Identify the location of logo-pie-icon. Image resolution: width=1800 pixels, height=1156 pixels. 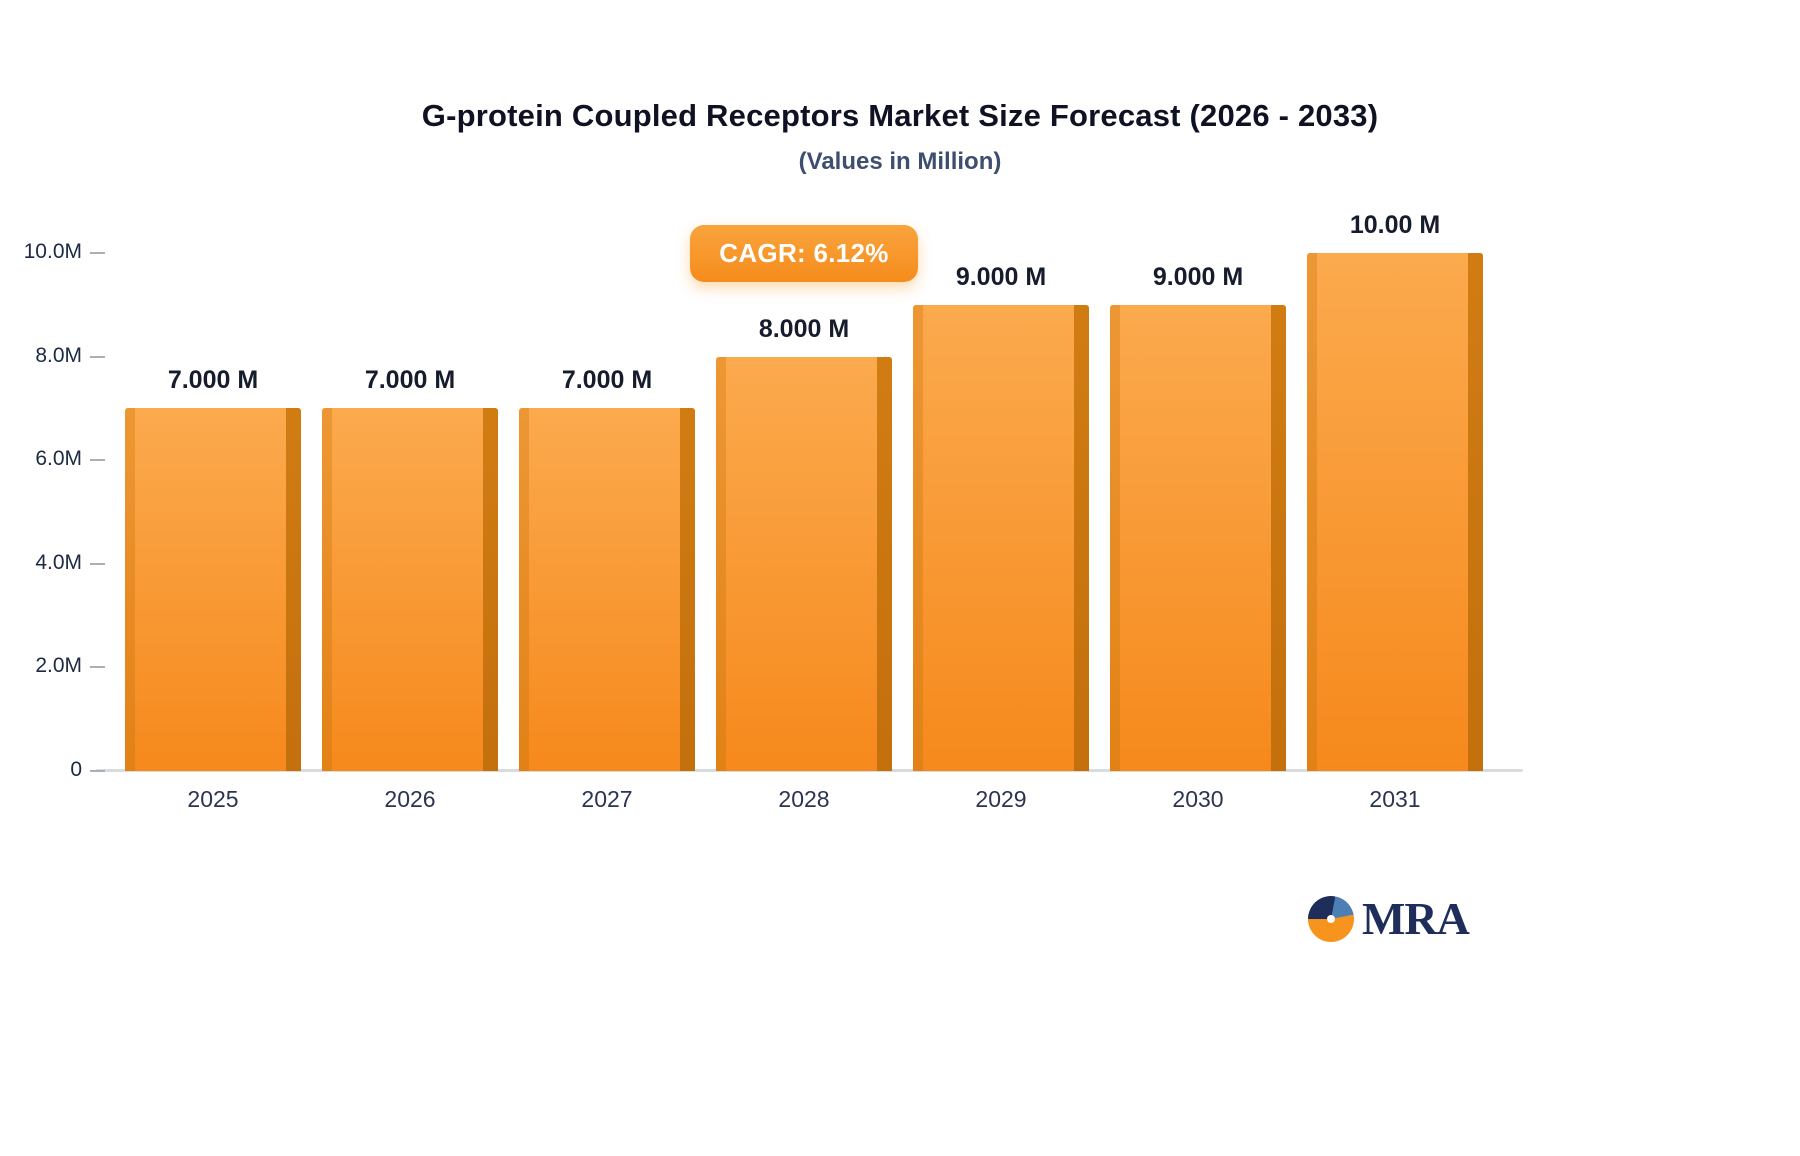
(1331, 919).